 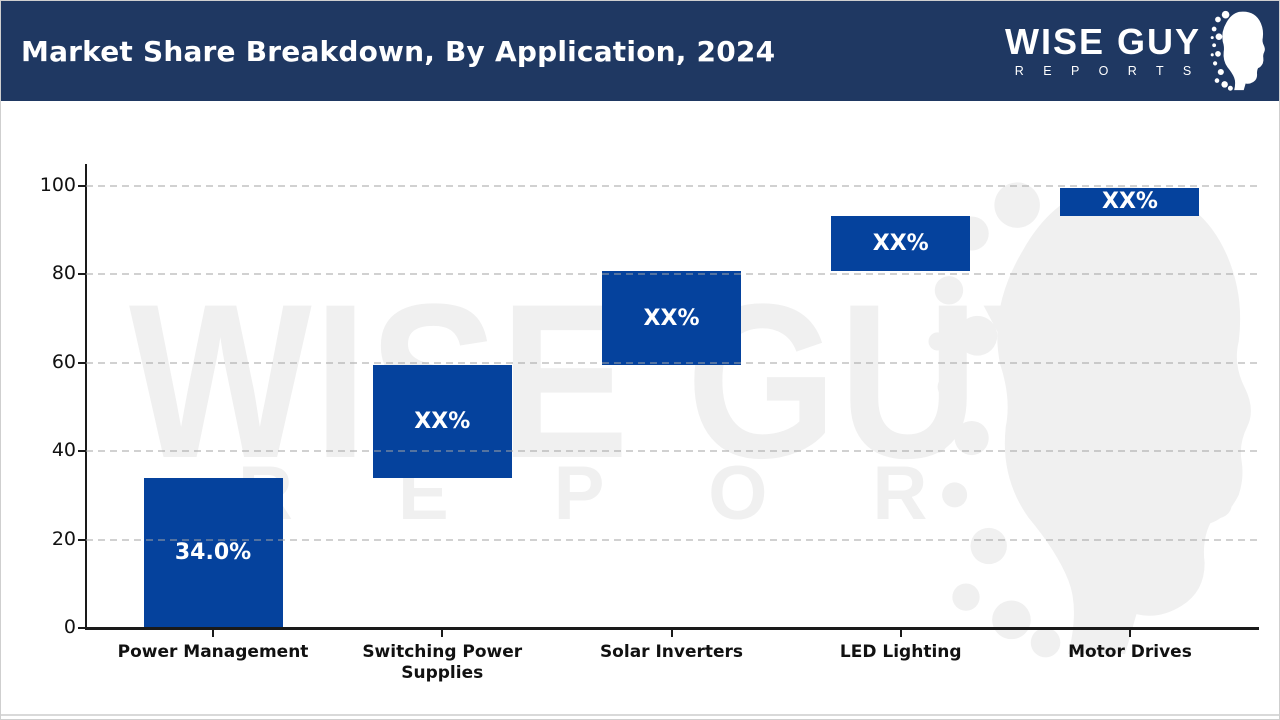 What do you see at coordinates (1102, 41) in the screenshot?
I see `brand-name: WISE GUY` at bounding box center [1102, 41].